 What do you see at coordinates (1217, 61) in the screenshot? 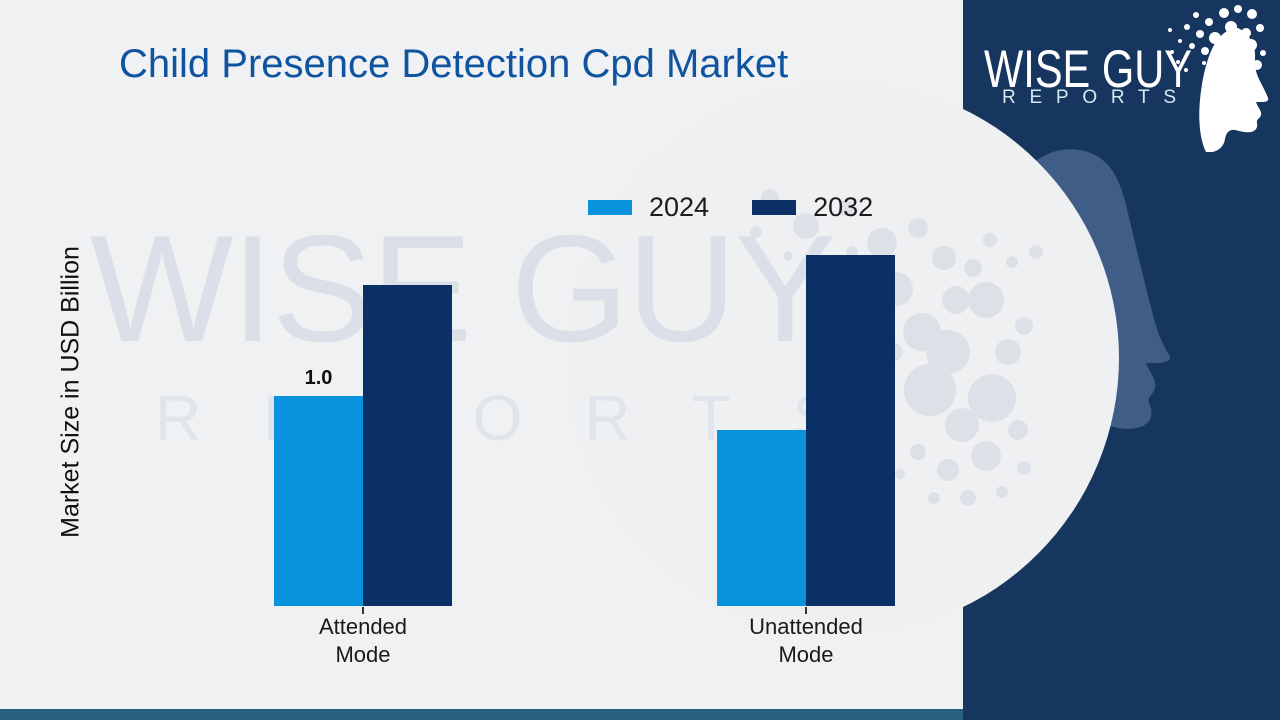
I see `logo-dots-texture` at bounding box center [1217, 61].